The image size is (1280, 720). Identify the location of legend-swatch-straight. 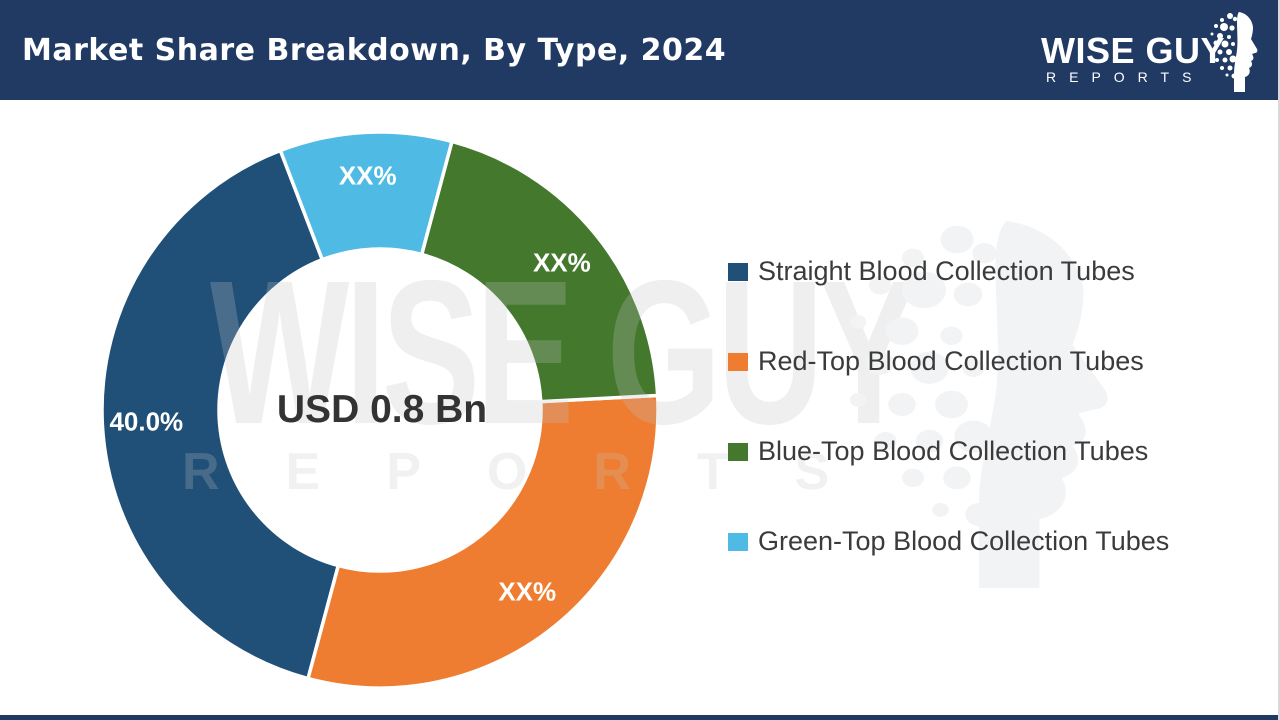
(738, 272).